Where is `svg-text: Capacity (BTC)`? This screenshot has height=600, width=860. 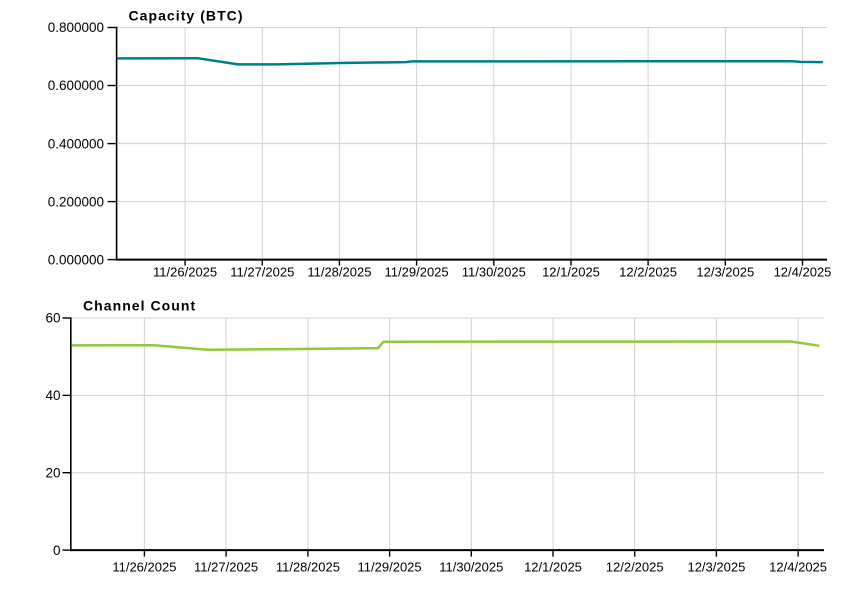
svg-text: Capacity (BTC) is located at coordinates (186, 15).